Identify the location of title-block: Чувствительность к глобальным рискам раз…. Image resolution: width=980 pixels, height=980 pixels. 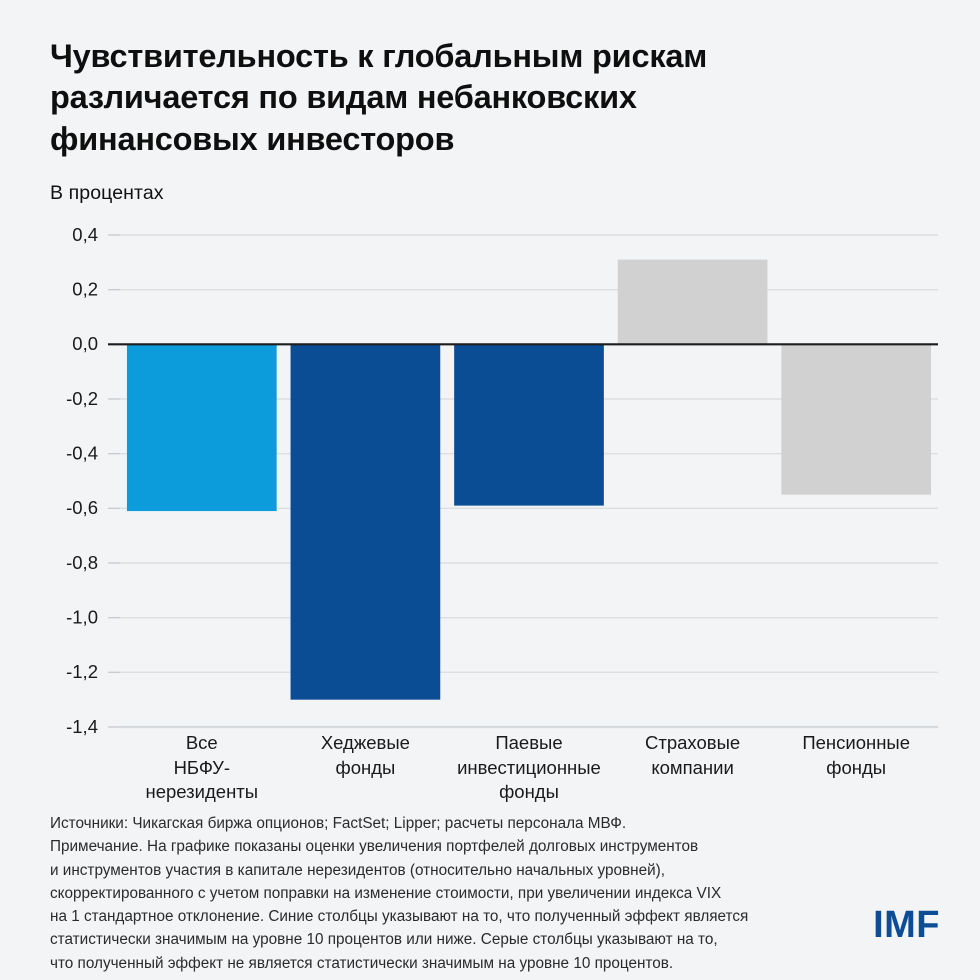
(480, 98).